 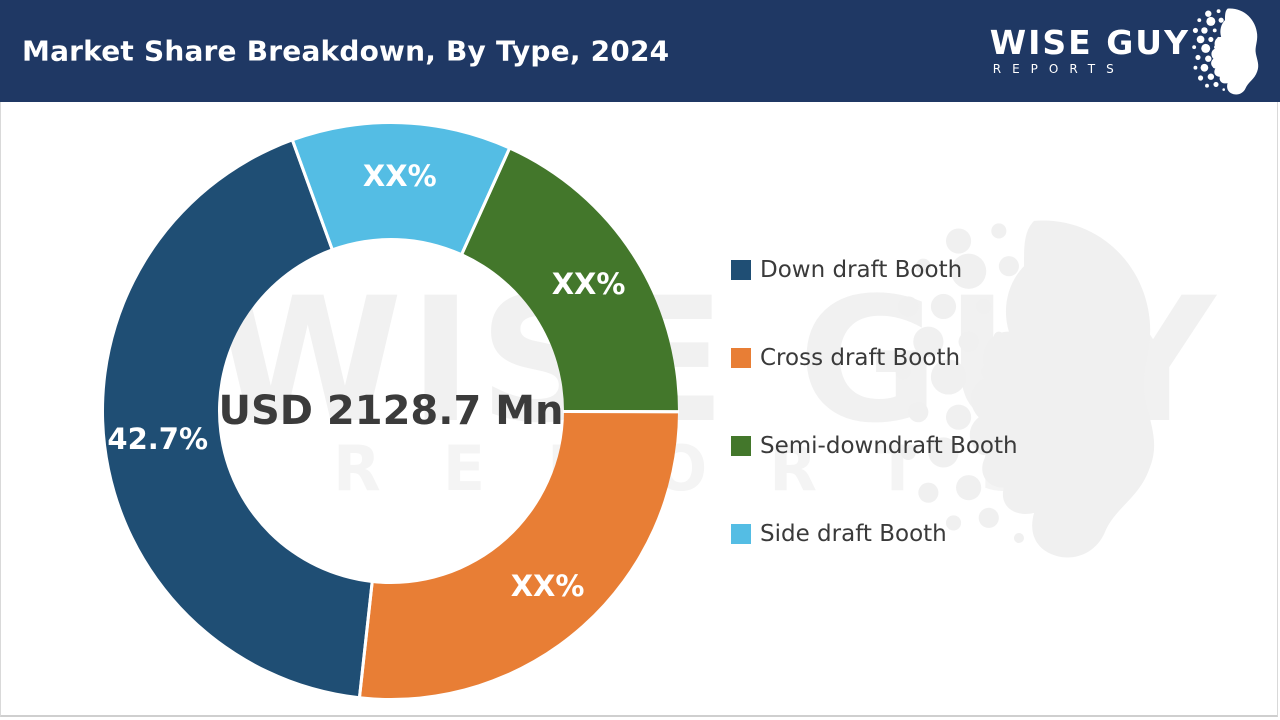 I want to click on legend-swatch-down-draft-booth, so click(x=741, y=270).